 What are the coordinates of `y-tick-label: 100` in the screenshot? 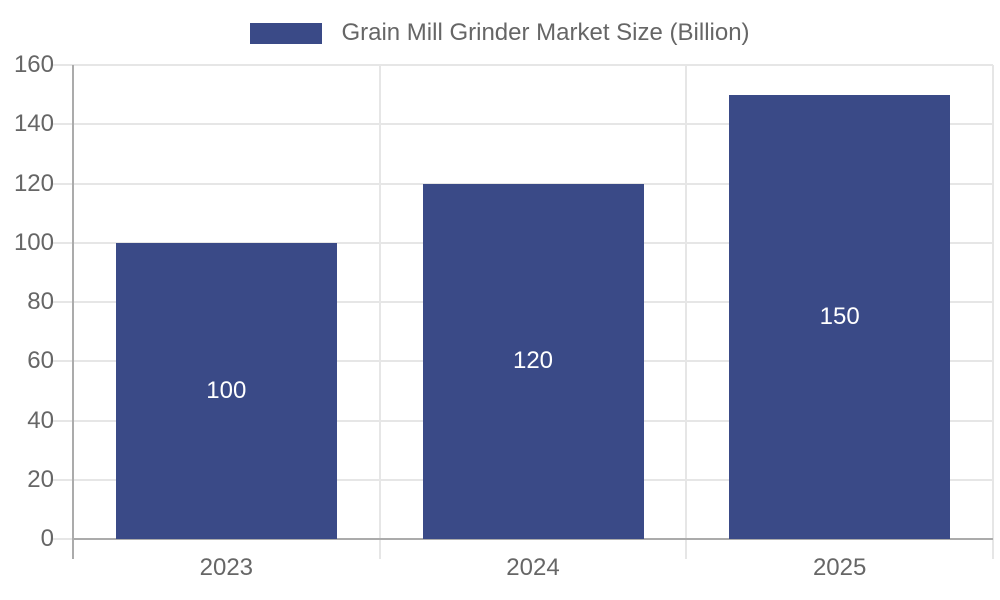 It's located at (33, 242).